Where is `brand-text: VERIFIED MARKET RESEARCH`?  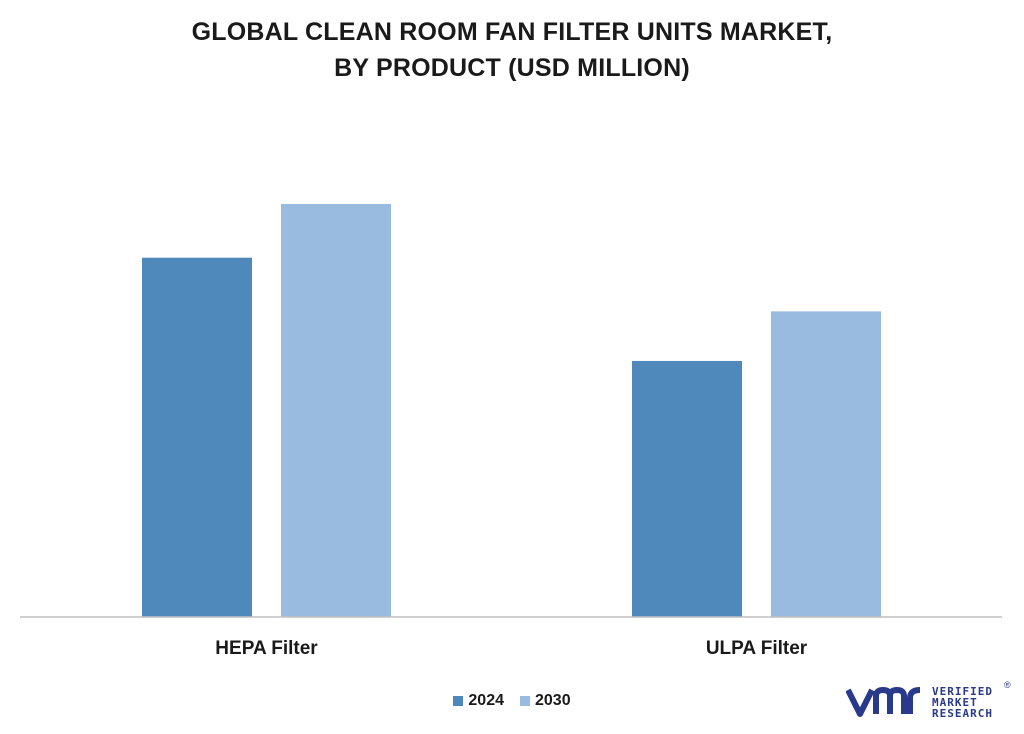
brand-text: VERIFIED MARKET RESEARCH is located at coordinates (962, 702).